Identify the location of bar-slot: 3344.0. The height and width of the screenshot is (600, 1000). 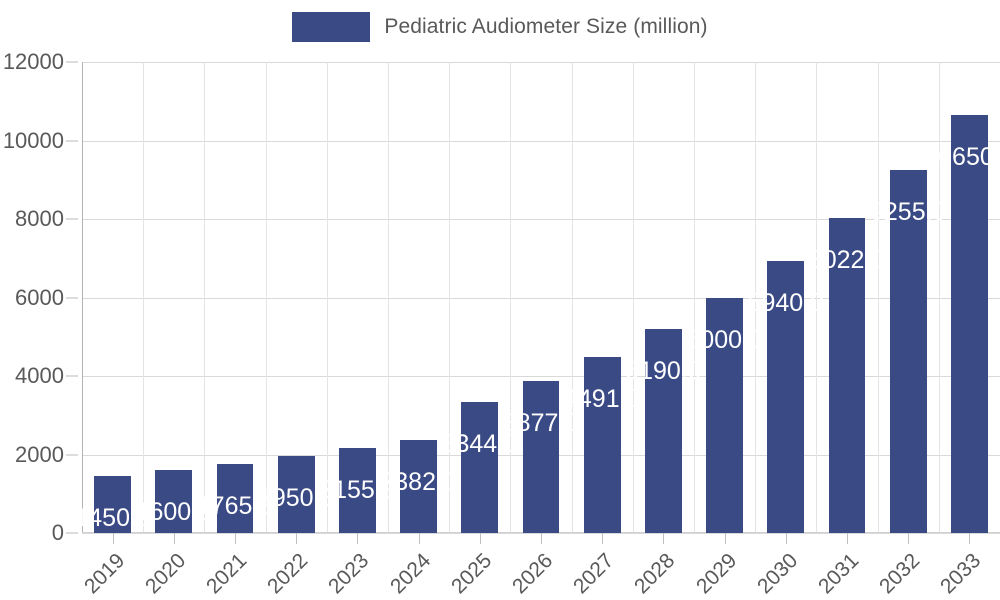
(480, 297).